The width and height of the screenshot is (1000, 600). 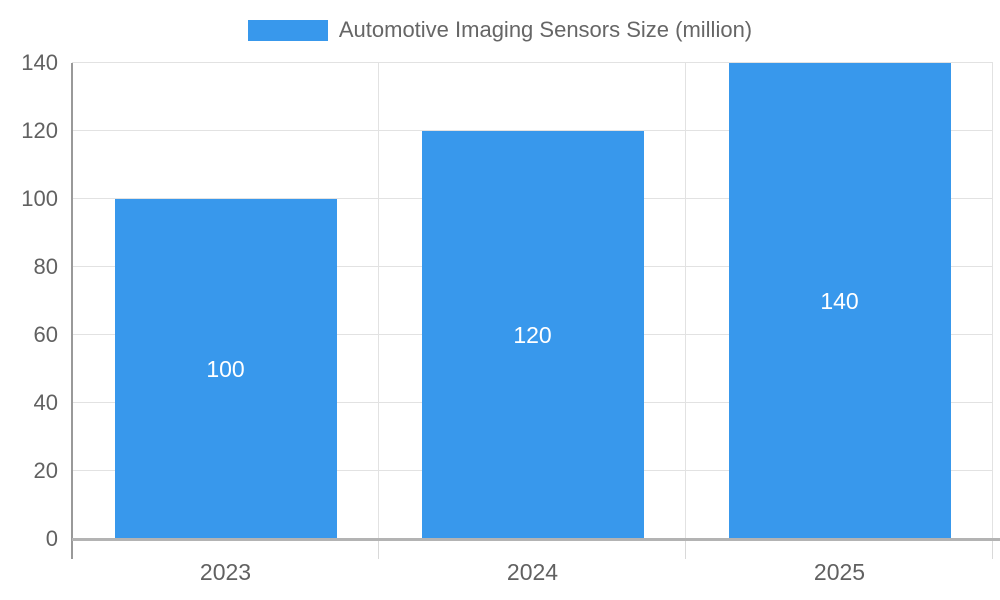 What do you see at coordinates (839, 572) in the screenshot?
I see `x-axis-tick-label: 2025` at bounding box center [839, 572].